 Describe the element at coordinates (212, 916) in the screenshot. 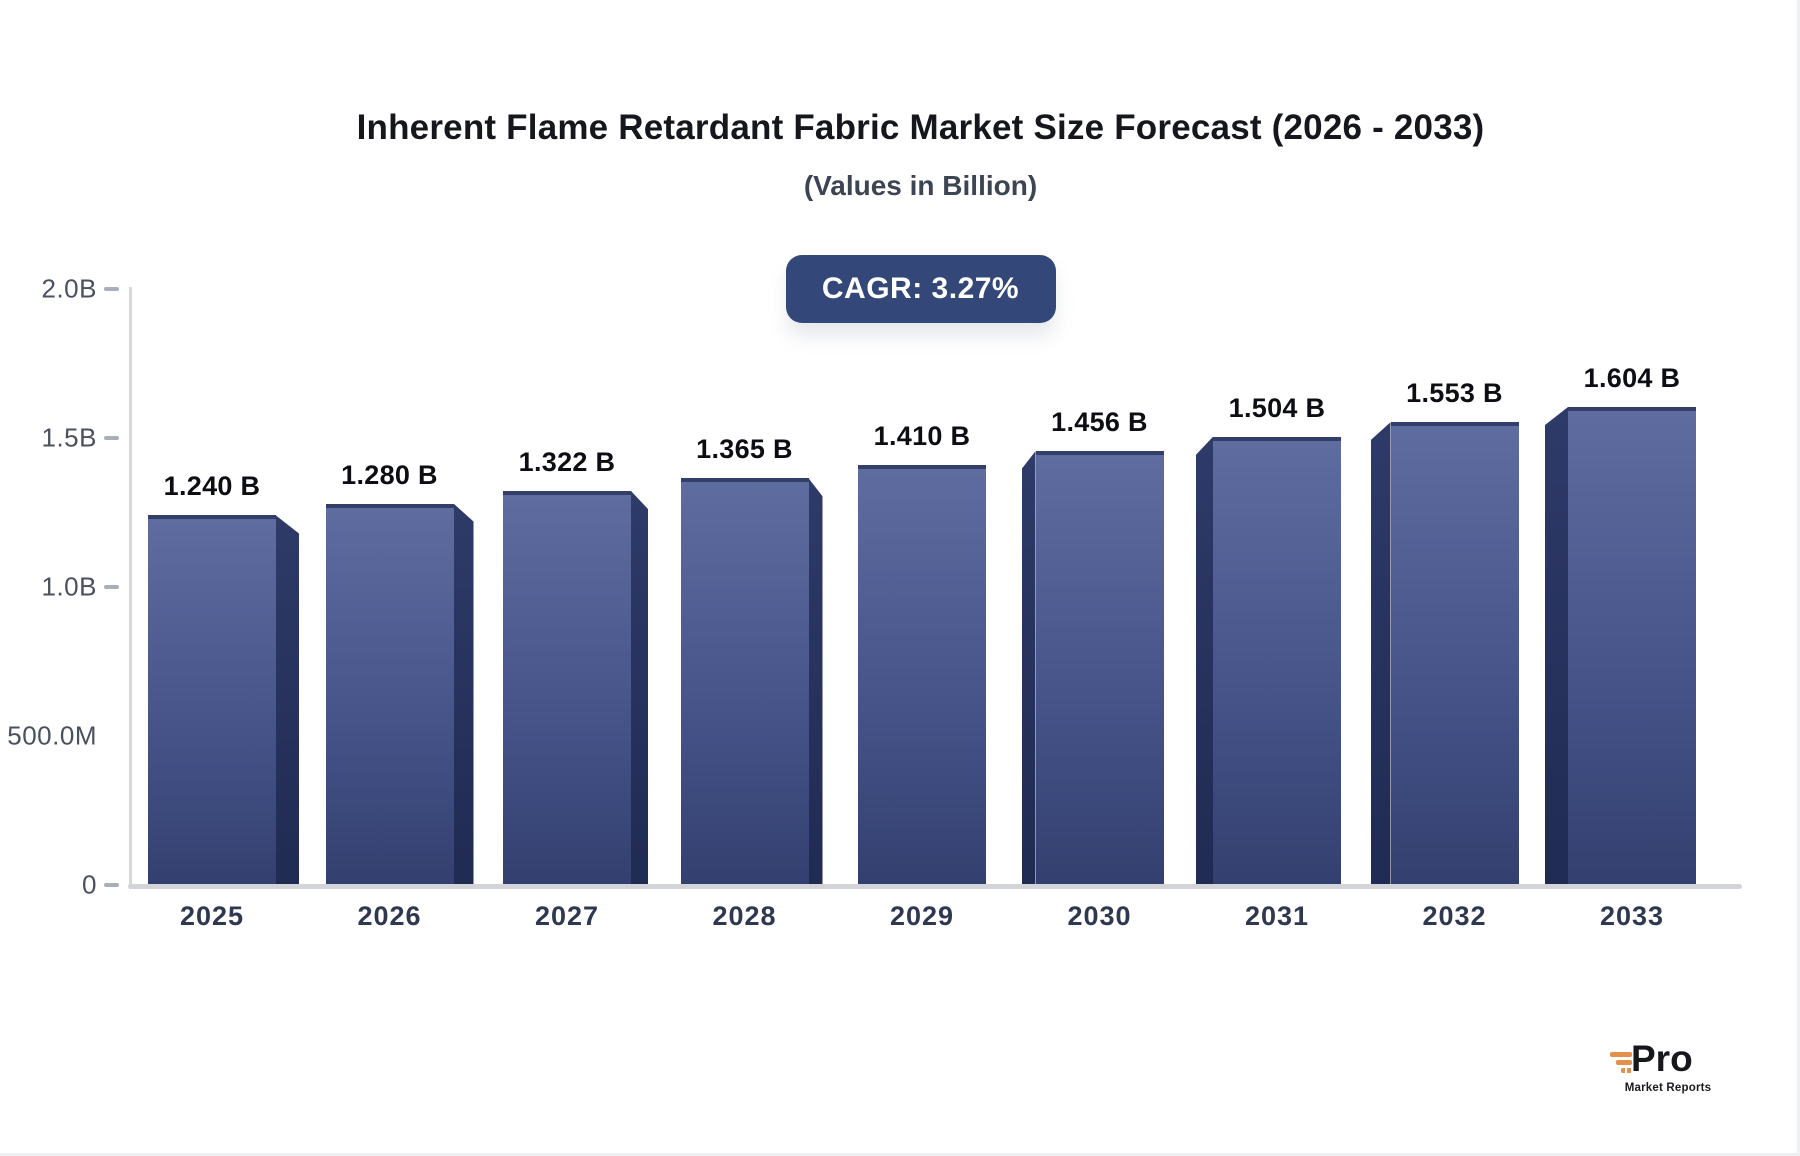

I see `x-tick-label: 2025` at that location.